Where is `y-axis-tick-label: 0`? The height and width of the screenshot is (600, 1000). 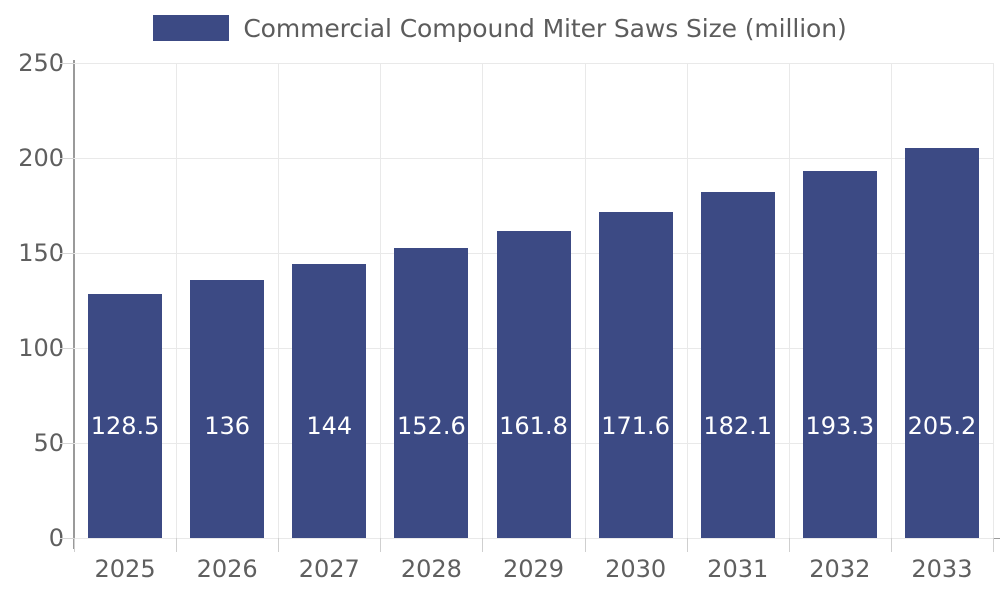
y-axis-tick-label: 0 is located at coordinates (56, 538).